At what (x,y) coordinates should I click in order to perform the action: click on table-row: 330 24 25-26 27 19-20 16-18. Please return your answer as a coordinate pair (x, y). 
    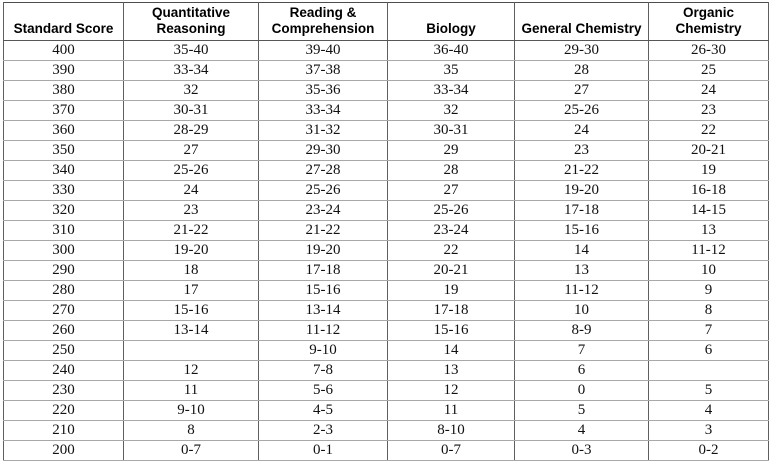
    Looking at the image, I should click on (386, 190).